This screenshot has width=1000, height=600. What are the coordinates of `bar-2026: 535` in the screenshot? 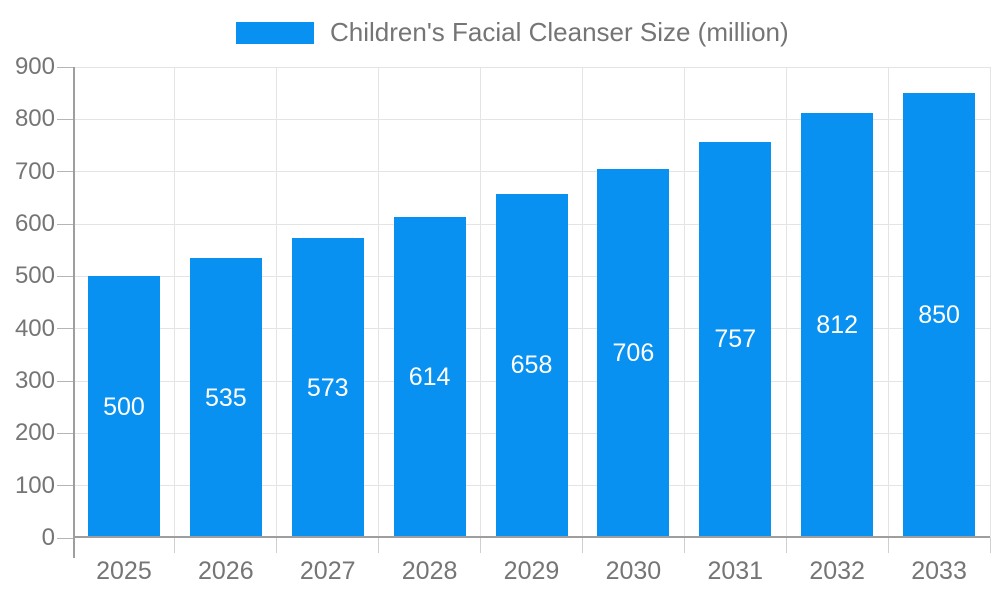 It's located at (225, 398).